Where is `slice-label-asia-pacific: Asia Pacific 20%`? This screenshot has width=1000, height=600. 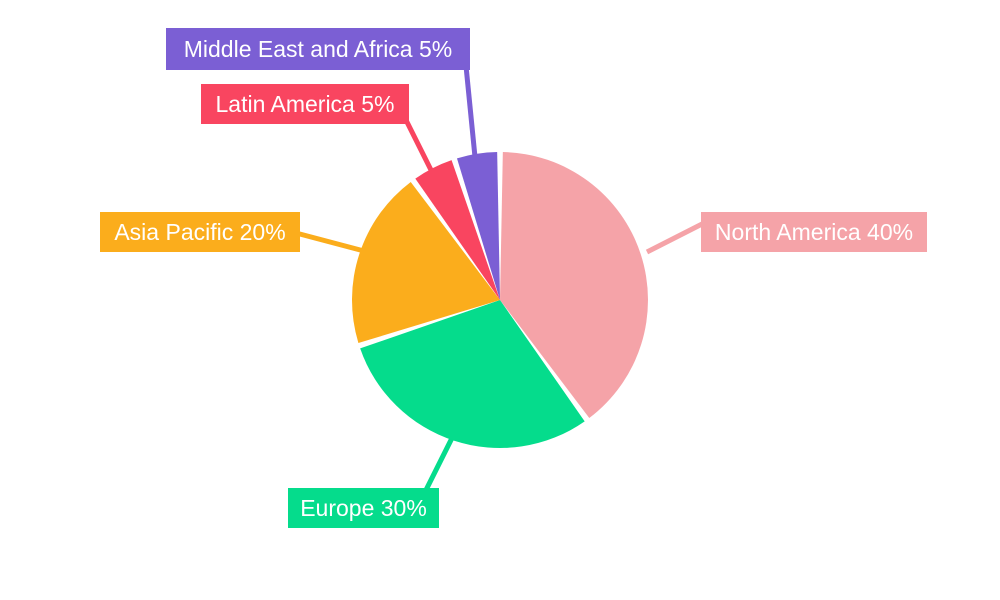
slice-label-asia-pacific: Asia Pacific 20% is located at coordinates (200, 232).